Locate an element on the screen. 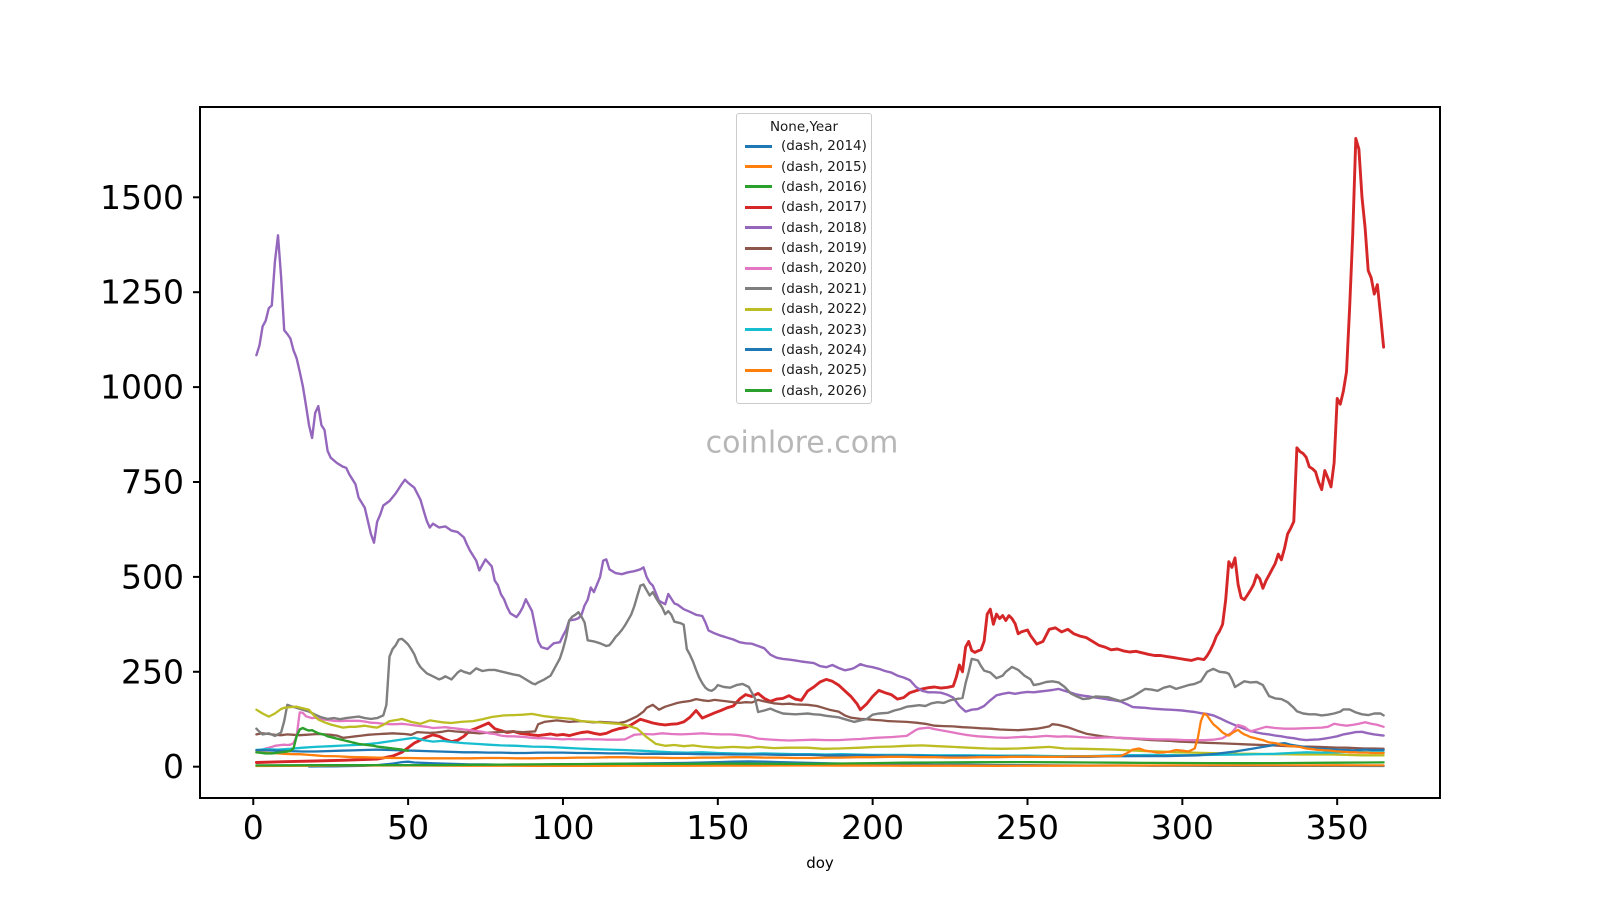 The height and width of the screenshot is (900, 1600). x-tick-label: 200 is located at coordinates (872, 827).